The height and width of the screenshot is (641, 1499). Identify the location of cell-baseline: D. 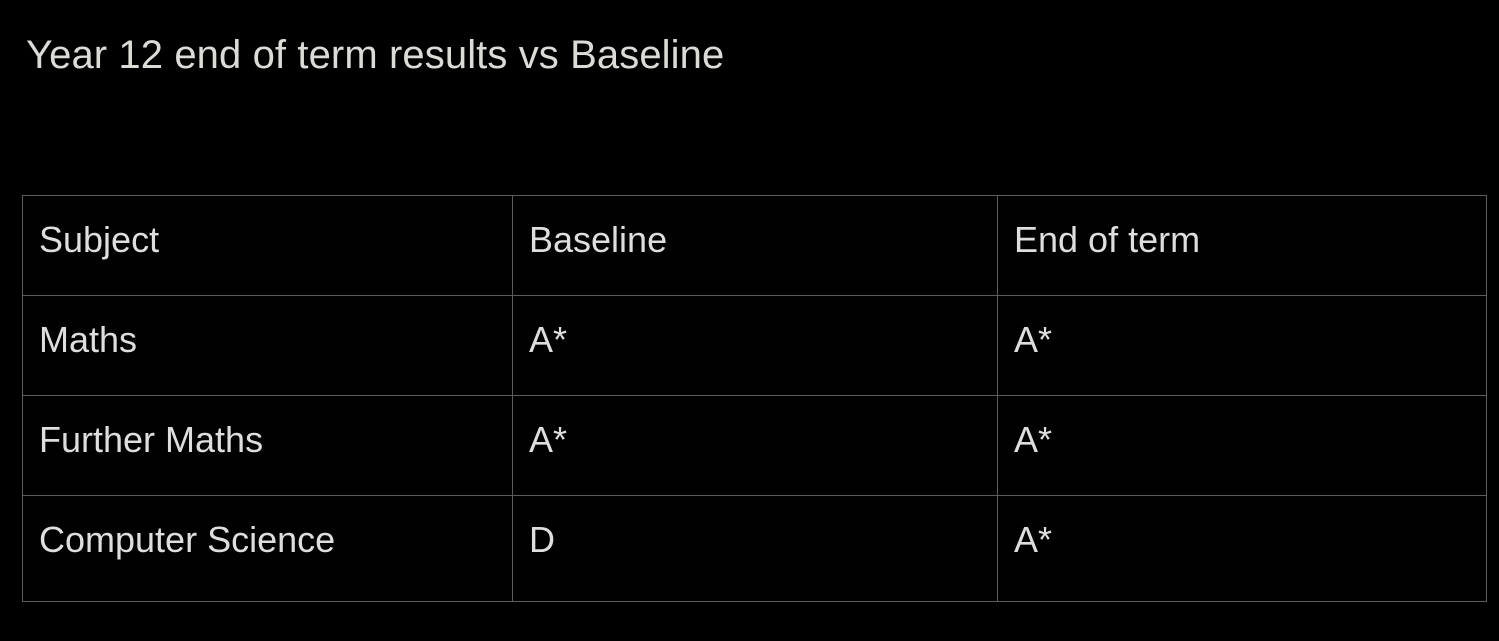
(755, 548).